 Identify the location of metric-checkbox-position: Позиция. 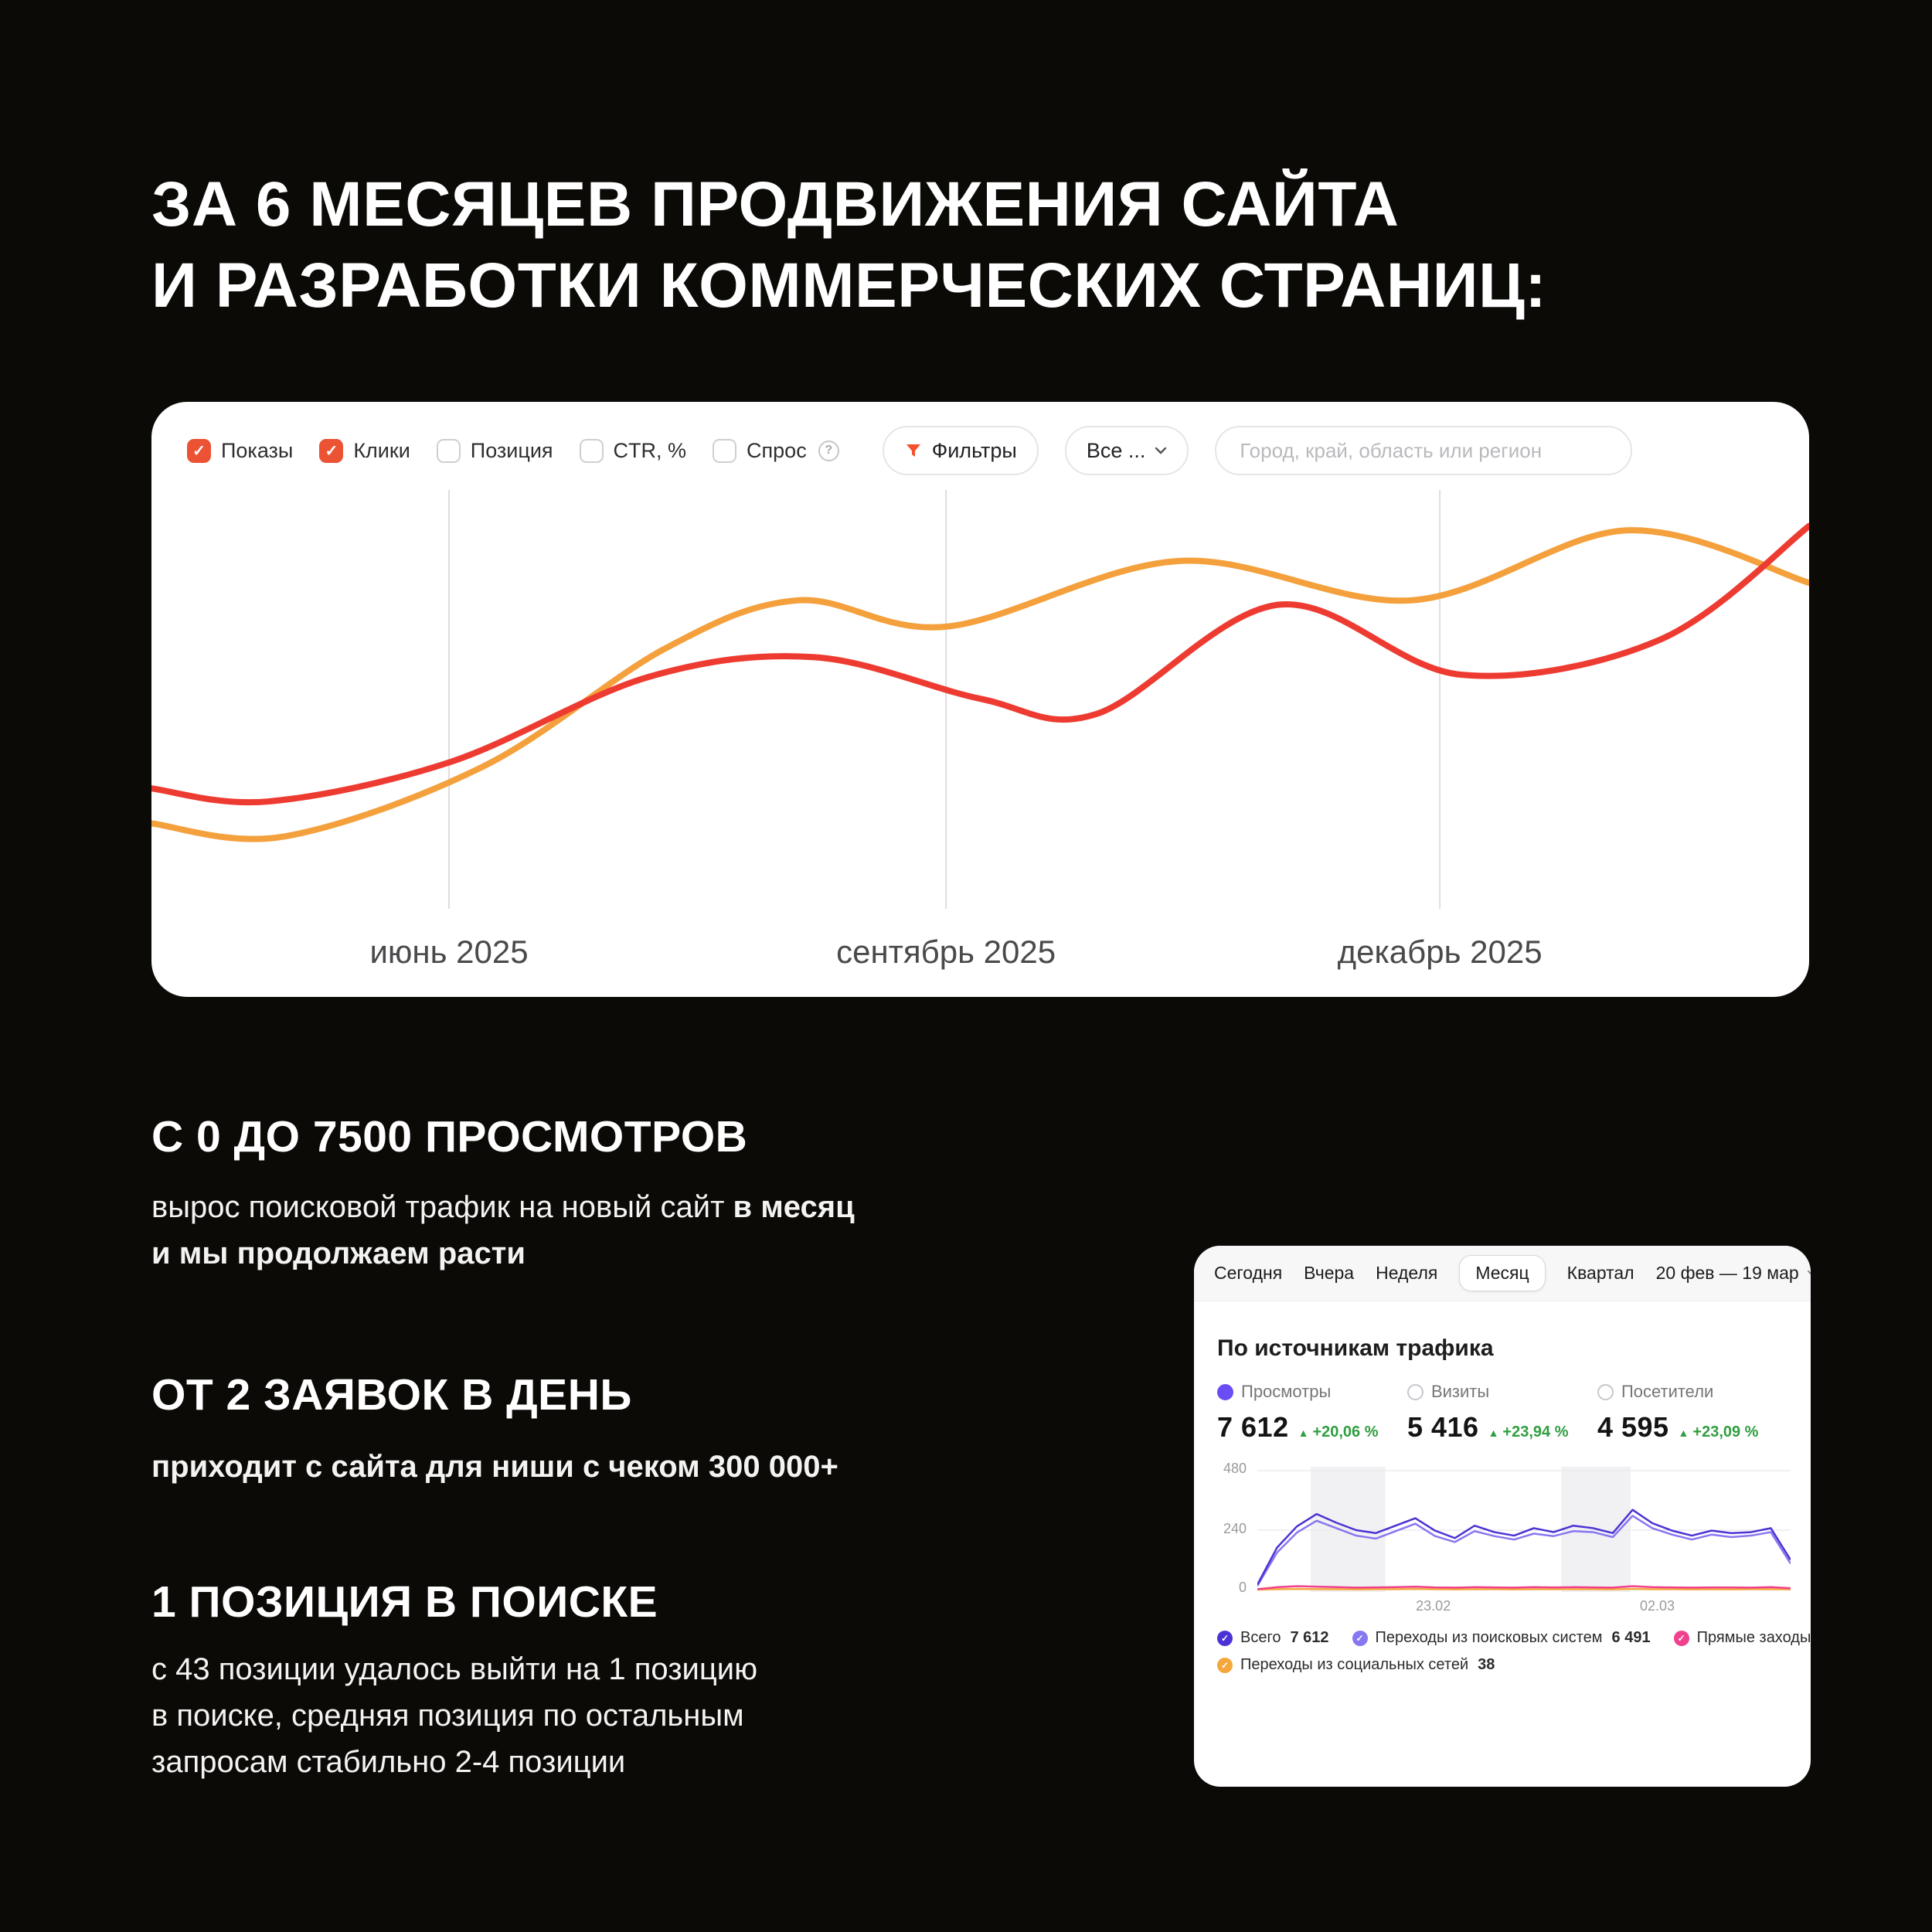
(495, 450).